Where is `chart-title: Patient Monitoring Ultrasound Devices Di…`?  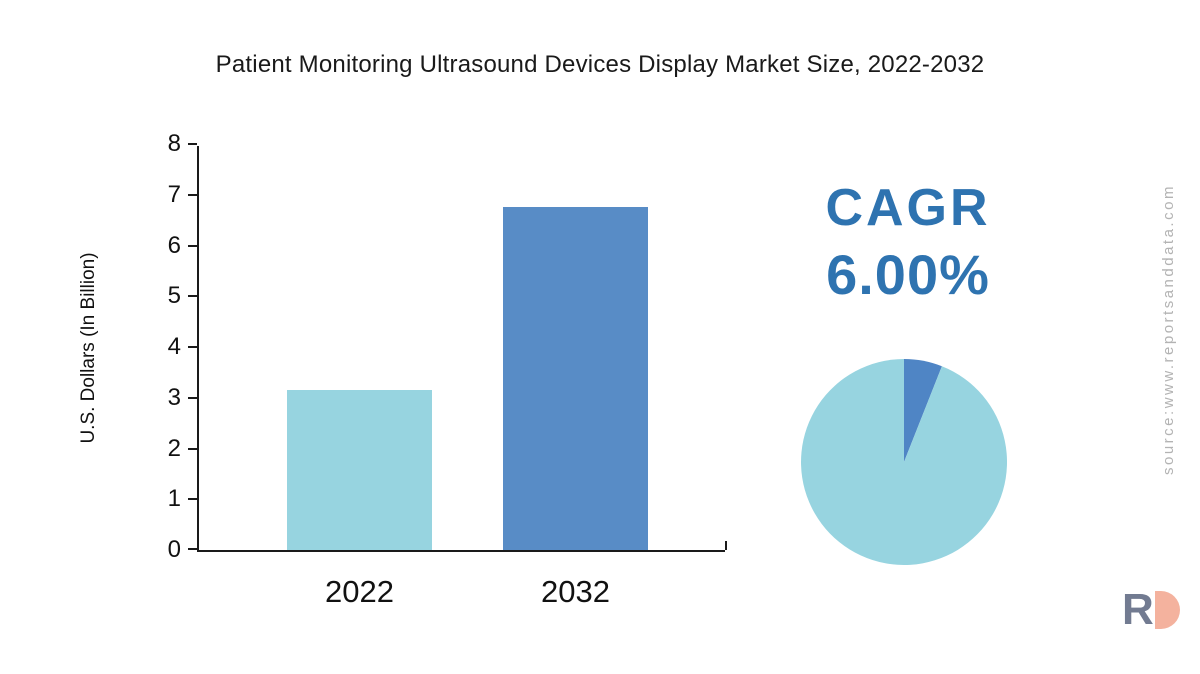
chart-title: Patient Monitoring Ultrasound Devices Di… is located at coordinates (600, 64).